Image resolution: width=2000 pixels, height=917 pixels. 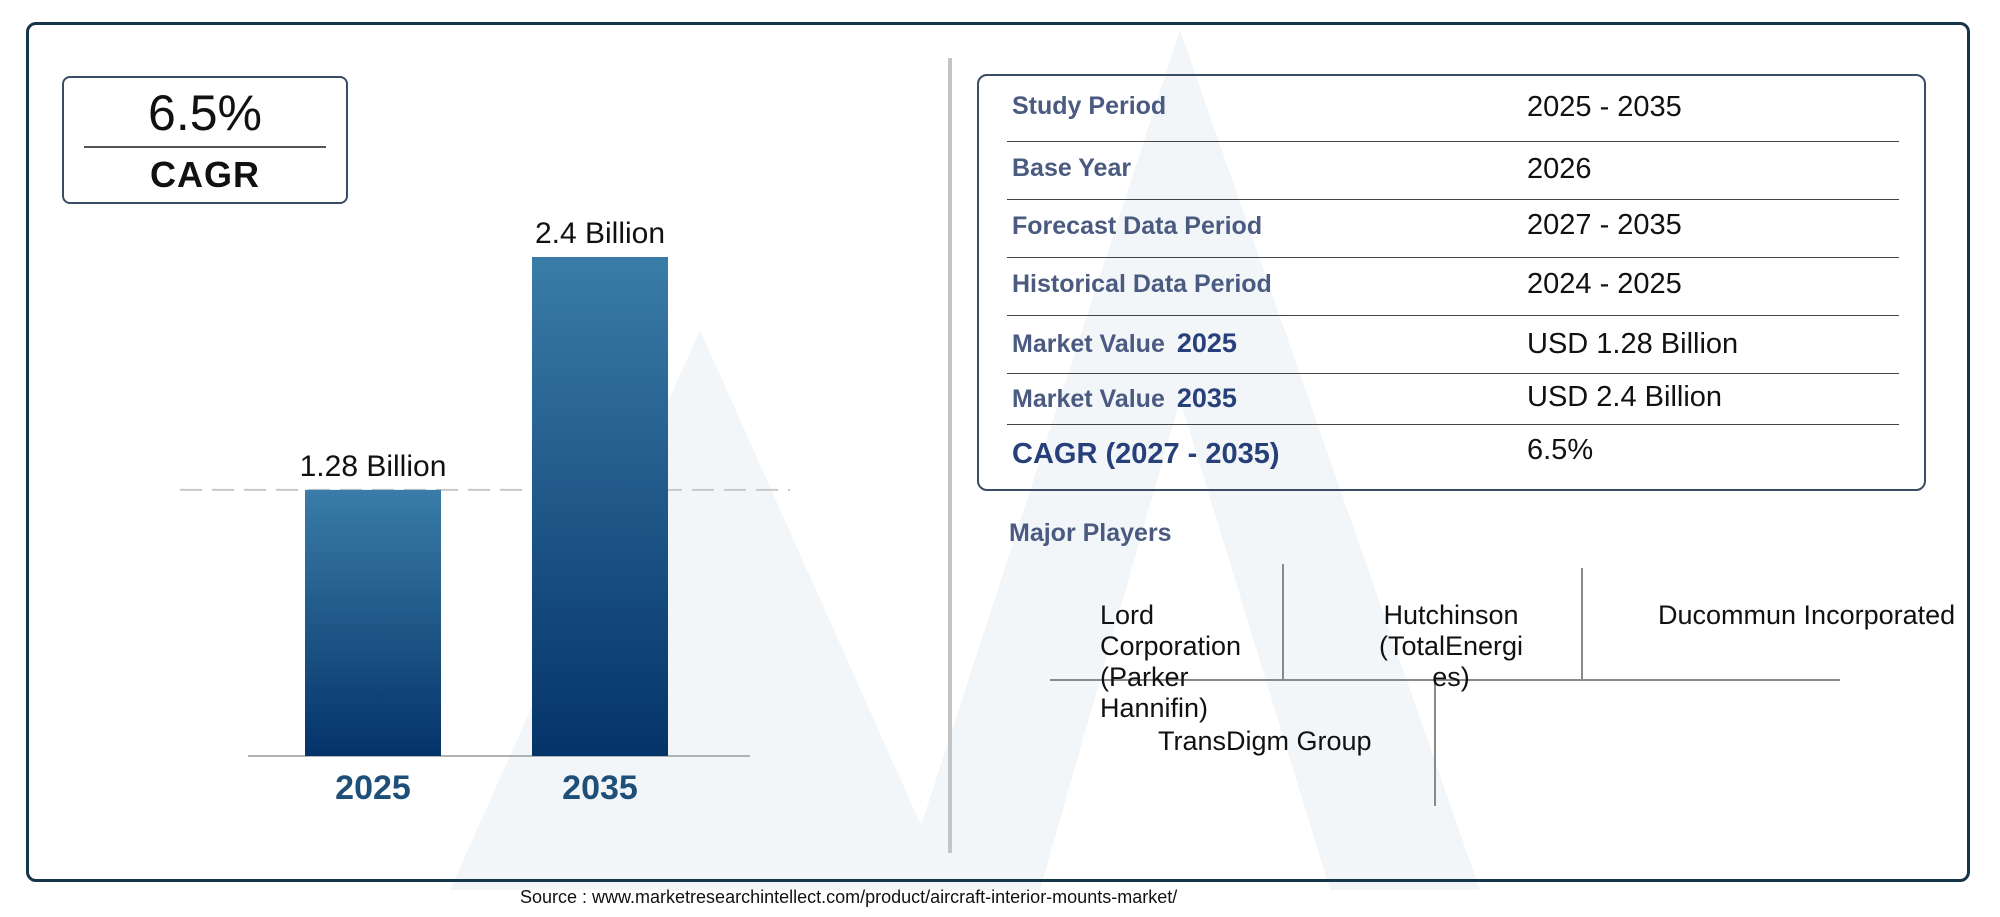 I want to click on x-tick-label: 2035, so click(x=600, y=788).